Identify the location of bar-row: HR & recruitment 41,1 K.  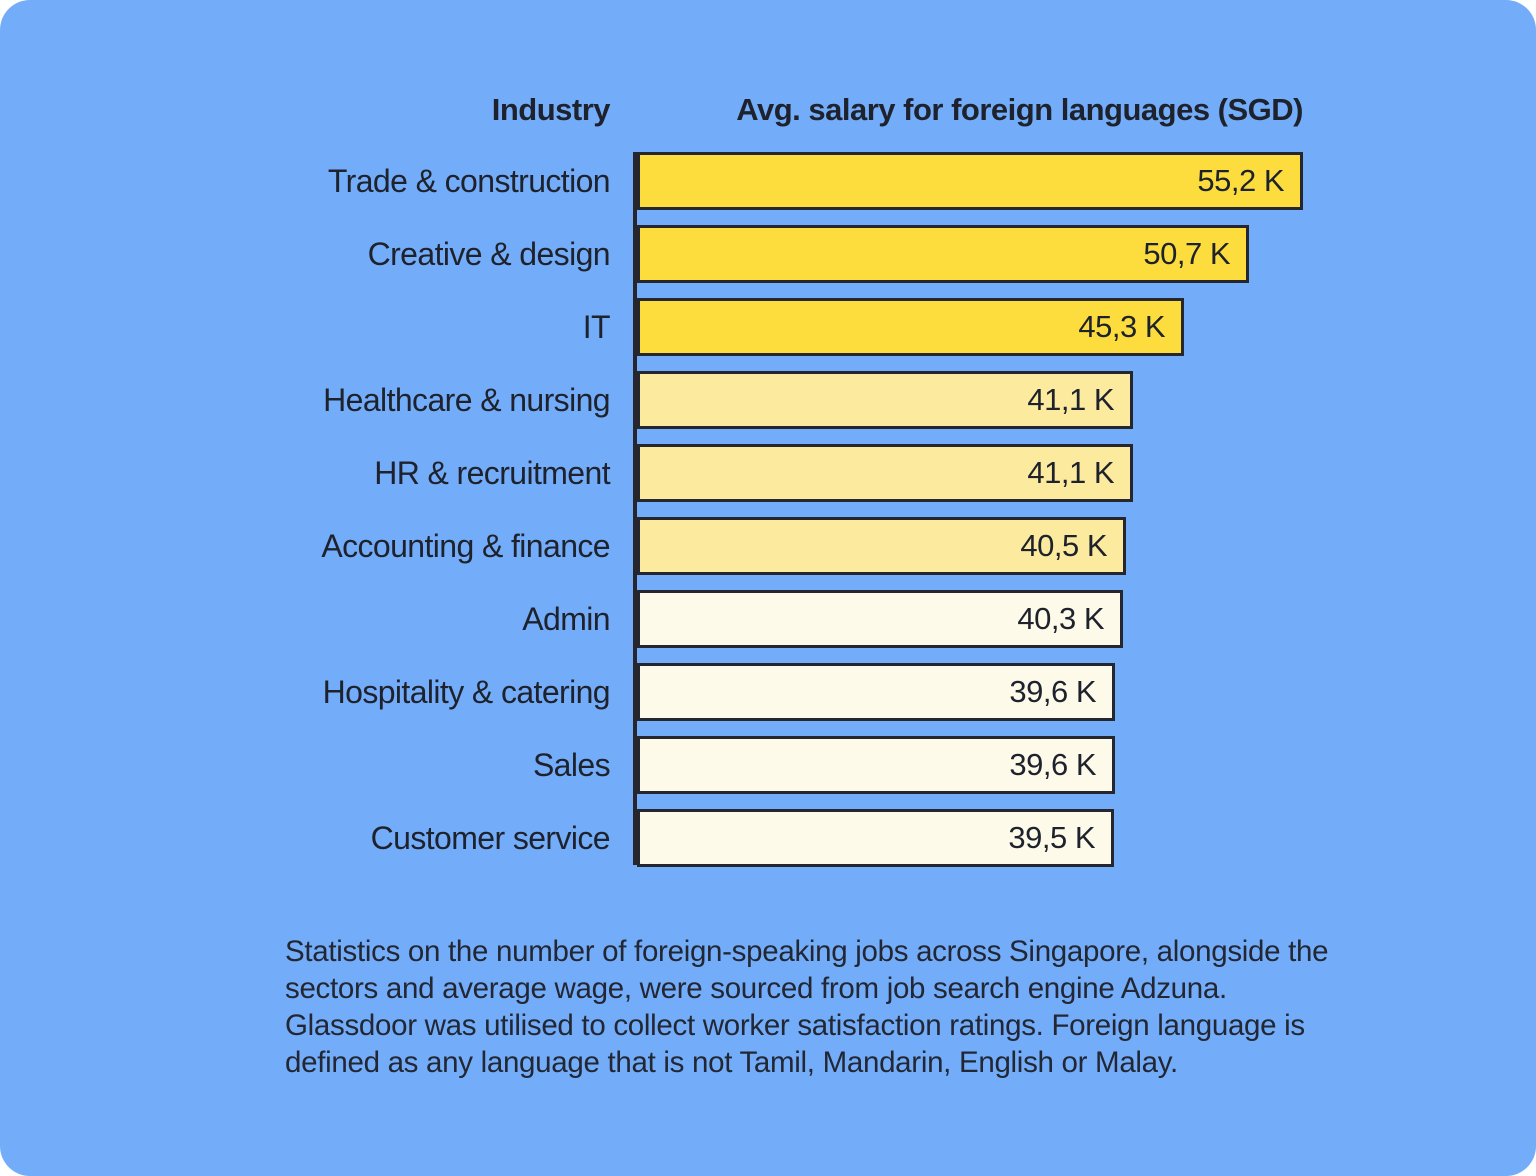
(768, 473).